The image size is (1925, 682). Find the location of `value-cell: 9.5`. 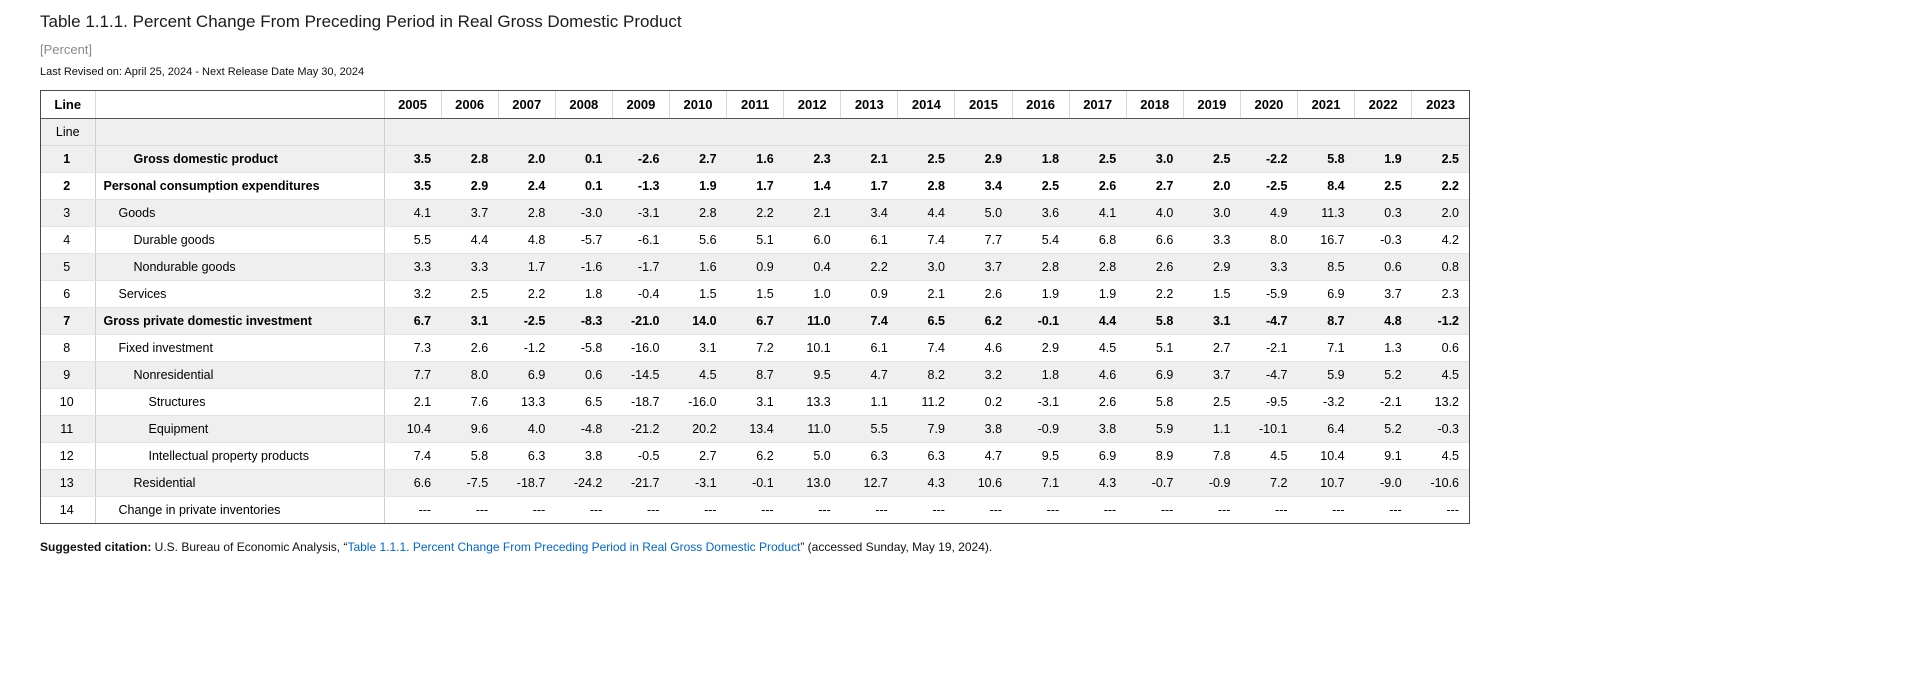

value-cell: 9.5 is located at coordinates (812, 375).